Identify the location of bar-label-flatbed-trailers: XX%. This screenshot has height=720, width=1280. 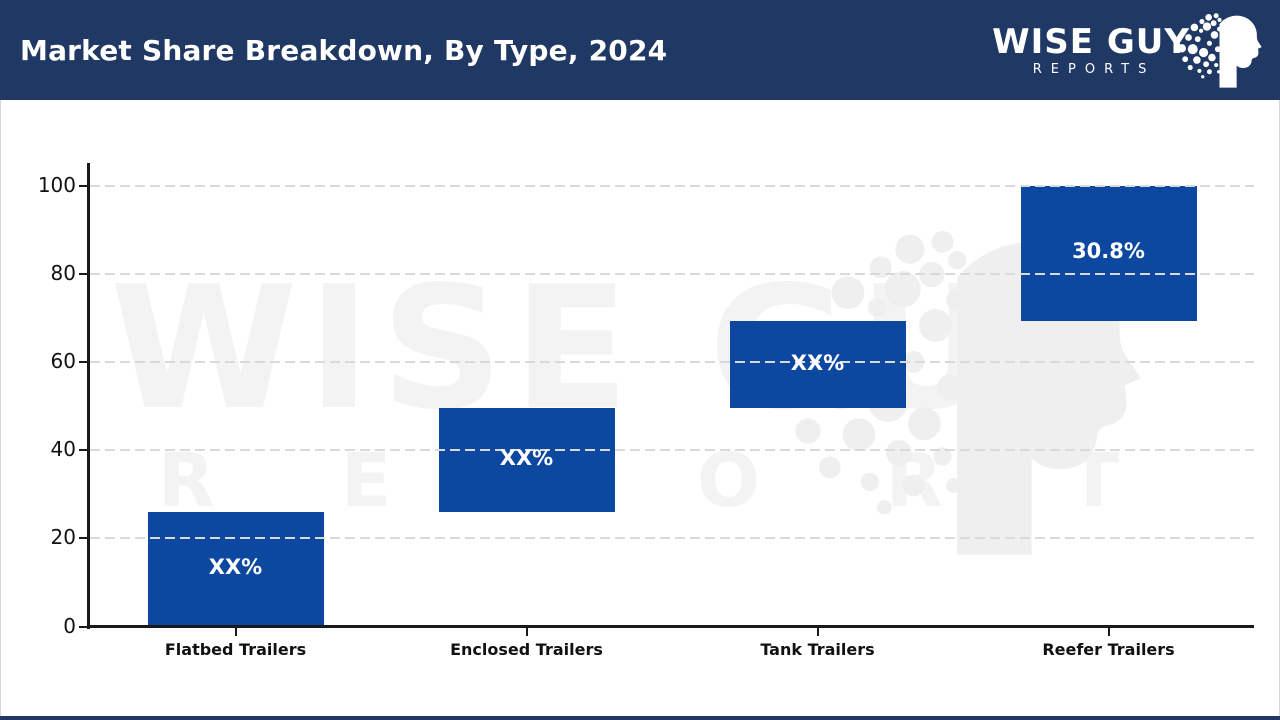
(235, 567).